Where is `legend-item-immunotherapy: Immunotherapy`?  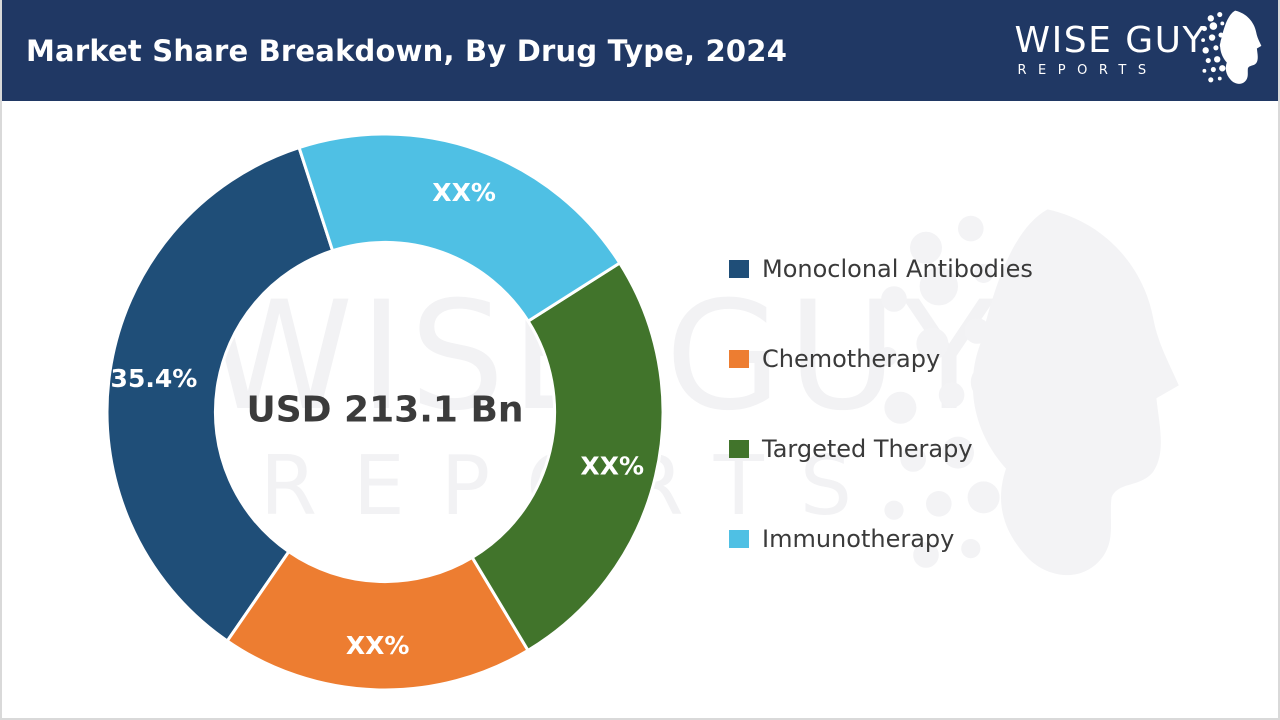
legend-item-immunotherapy: Immunotherapy is located at coordinates (881, 539).